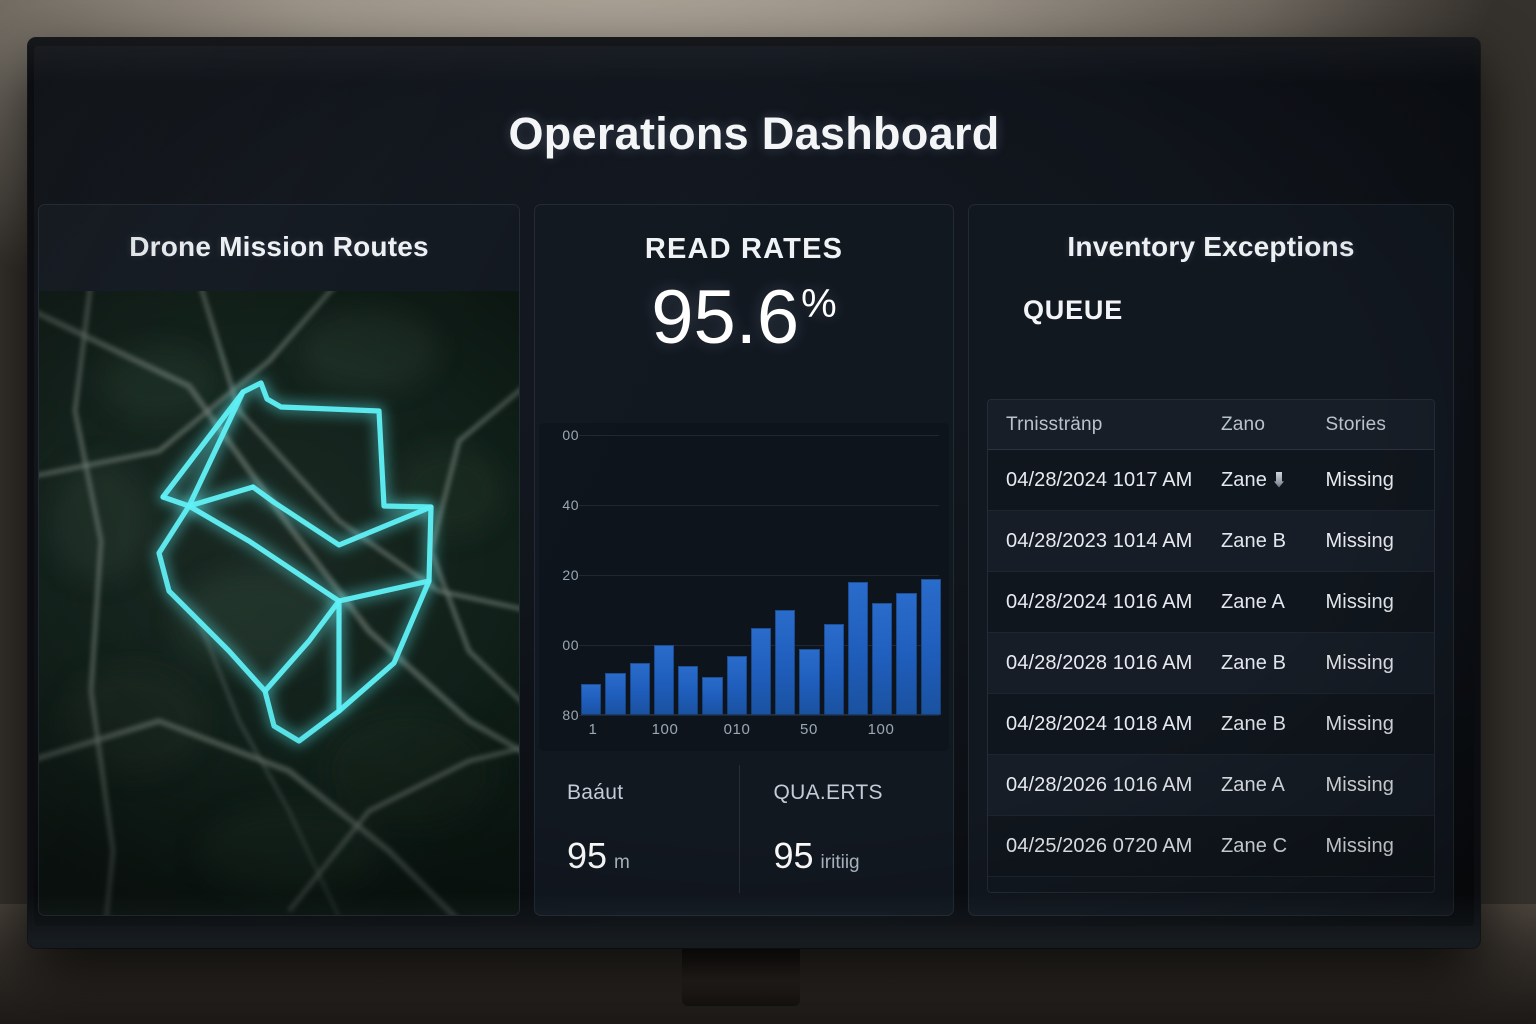  Describe the element at coordinates (622, 862) in the screenshot. I see `stat-unit: m` at that location.